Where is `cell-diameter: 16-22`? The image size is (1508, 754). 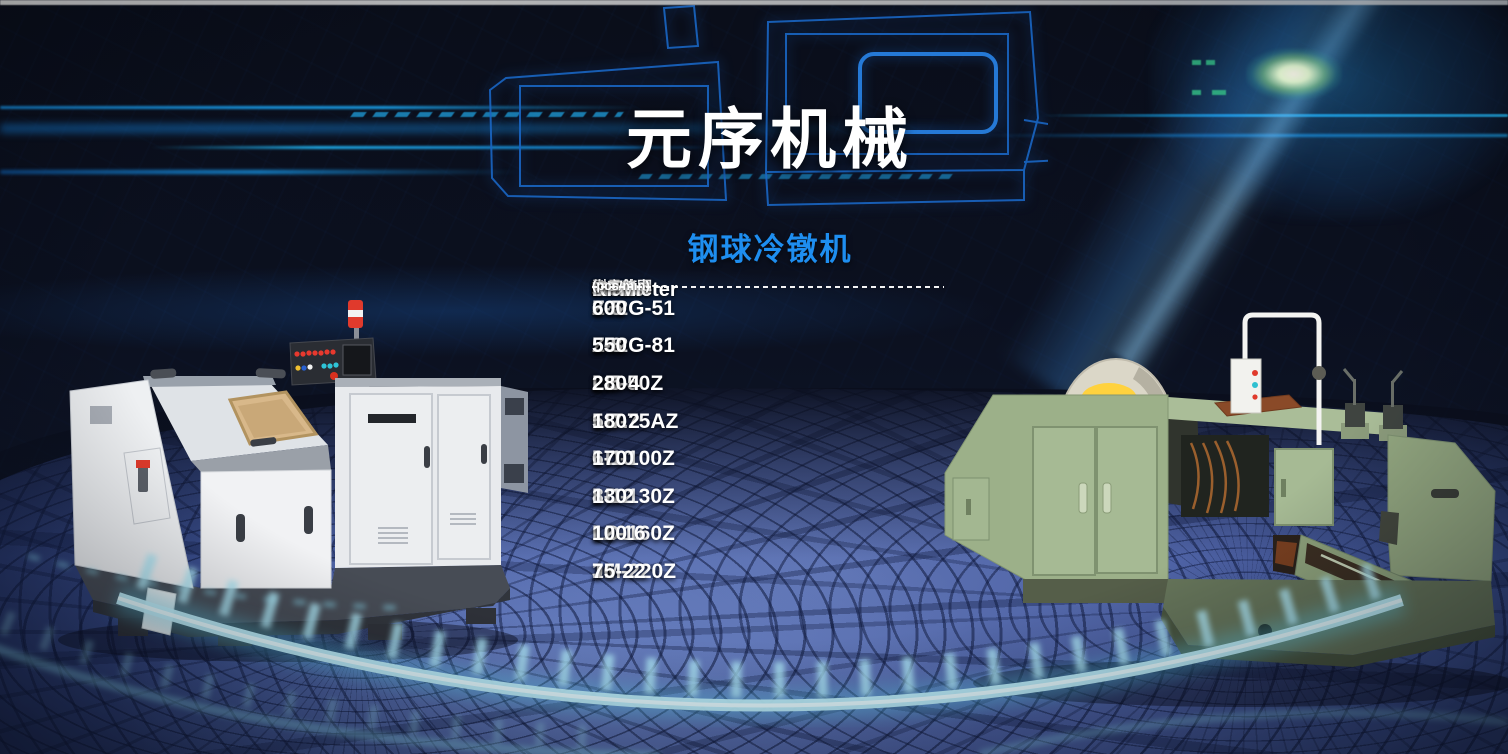 cell-diameter: 16-22 is located at coordinates (619, 571).